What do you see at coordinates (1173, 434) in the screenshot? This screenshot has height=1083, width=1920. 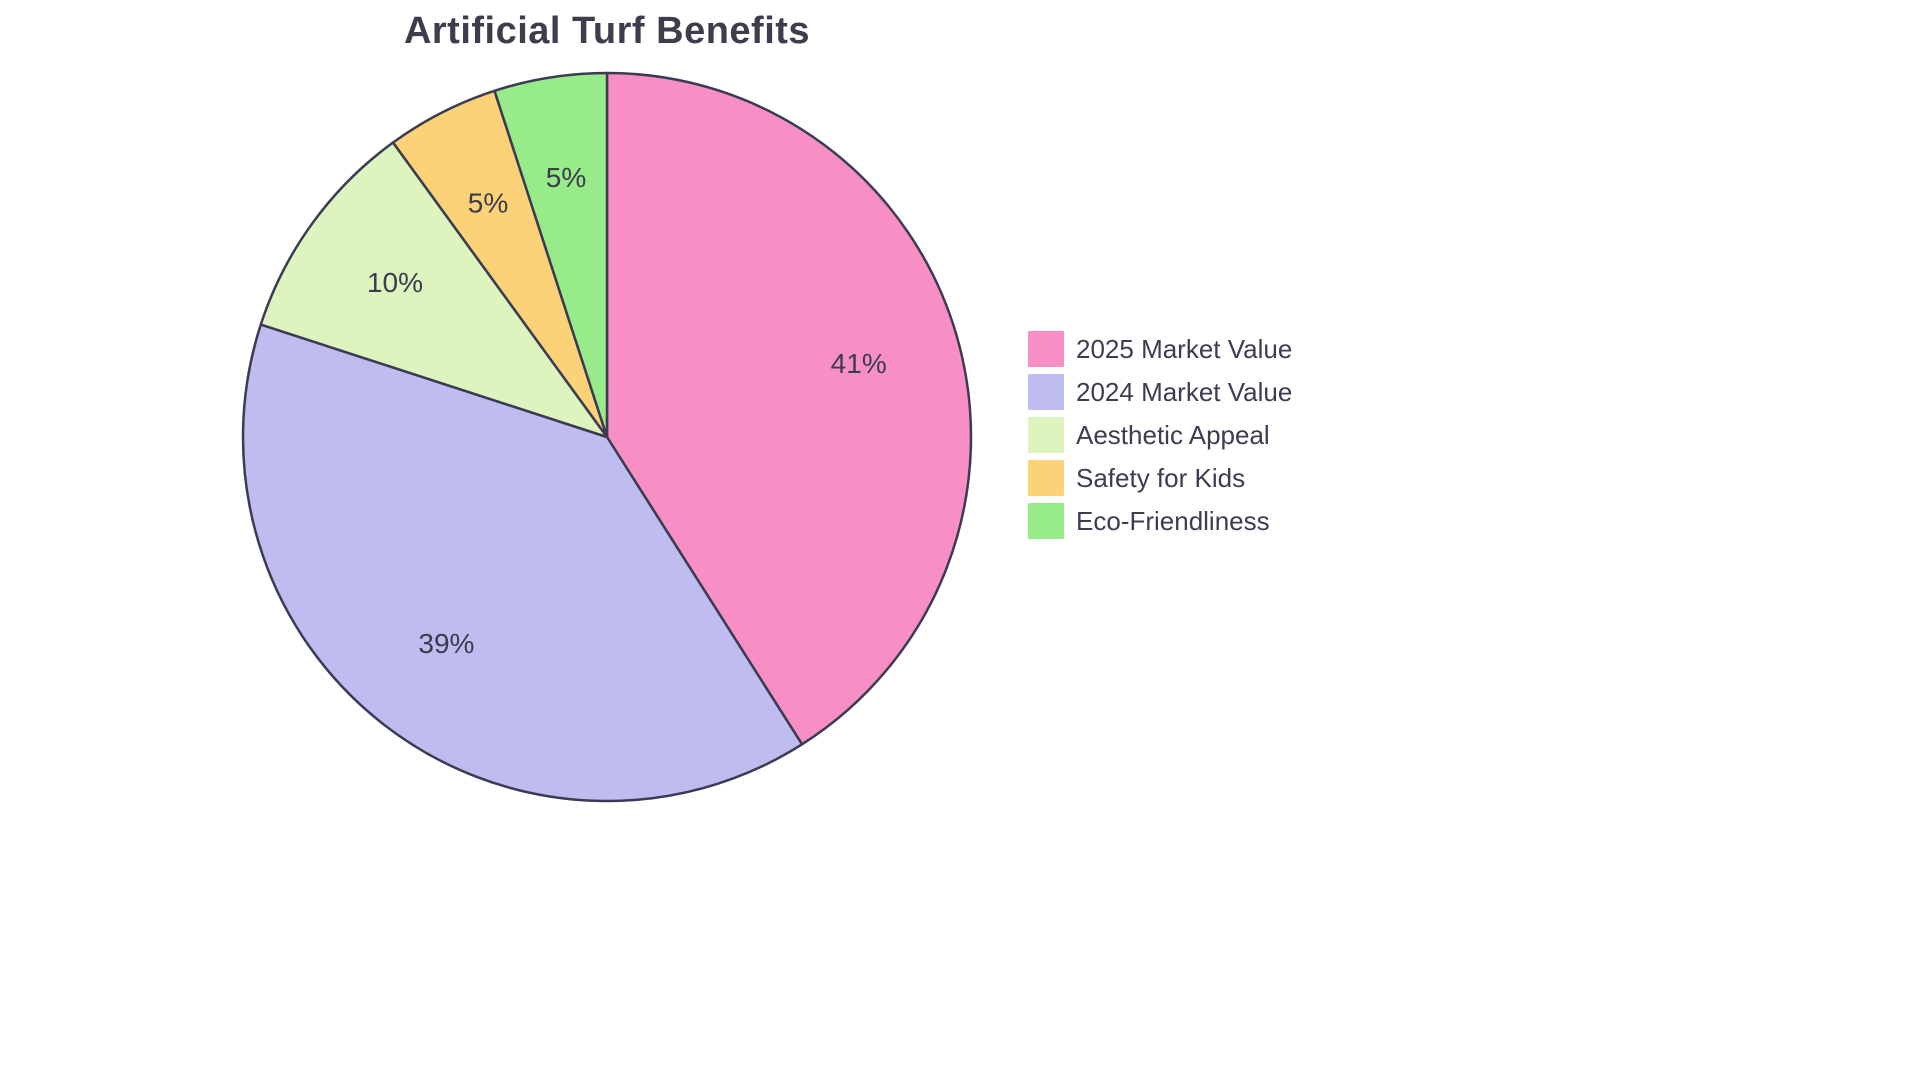 I see `legend-label-2: Aesthetic Appeal` at bounding box center [1173, 434].